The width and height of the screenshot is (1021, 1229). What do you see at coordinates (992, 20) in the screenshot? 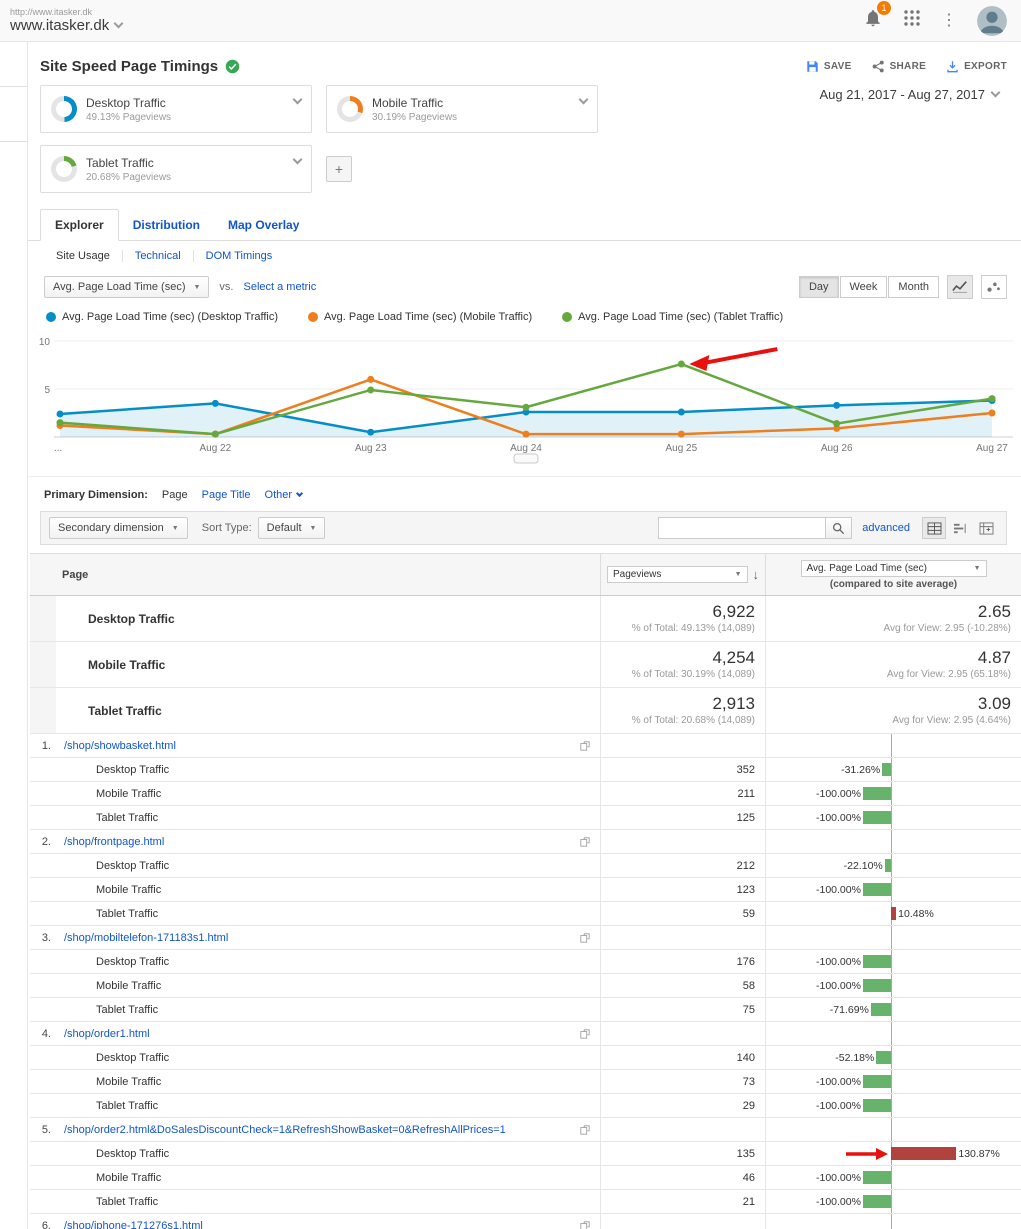
I see `user-avatar` at bounding box center [992, 20].